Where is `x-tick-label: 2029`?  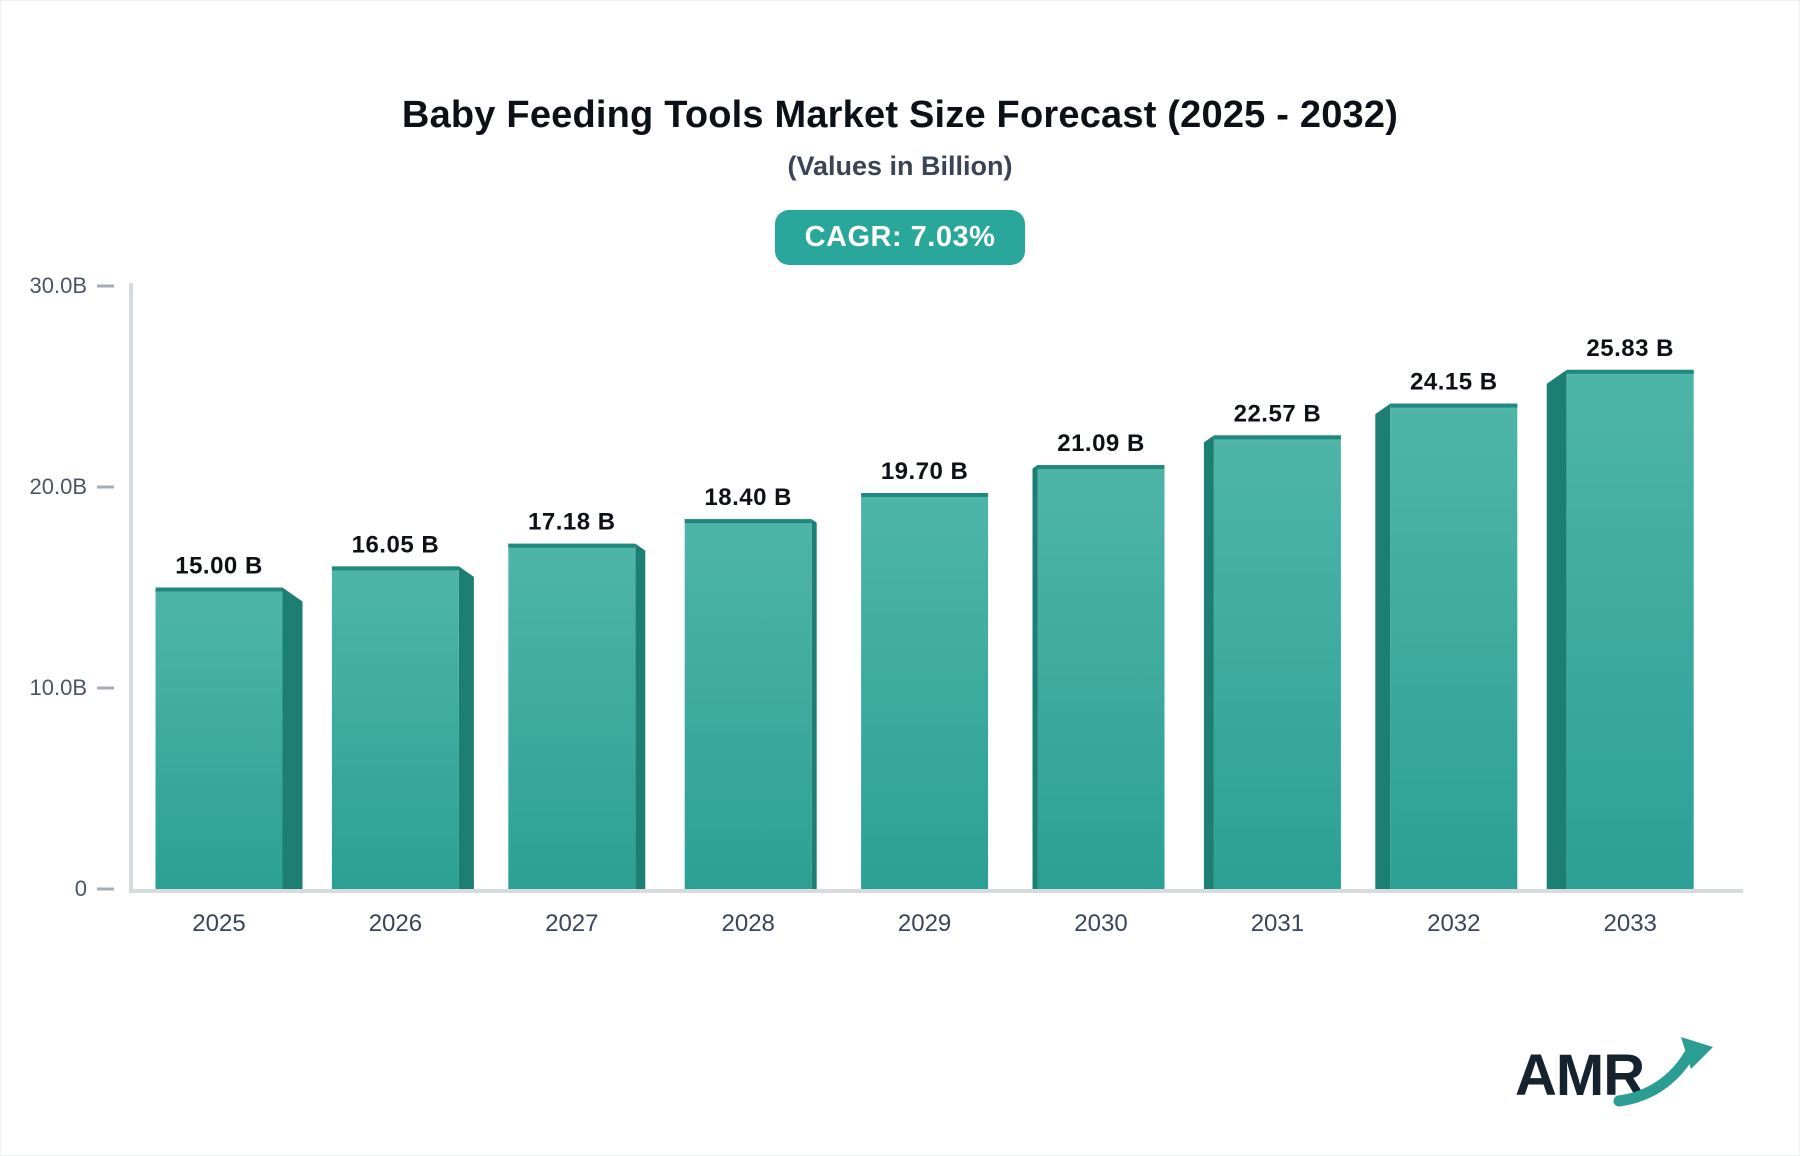 x-tick-label: 2029 is located at coordinates (924, 923).